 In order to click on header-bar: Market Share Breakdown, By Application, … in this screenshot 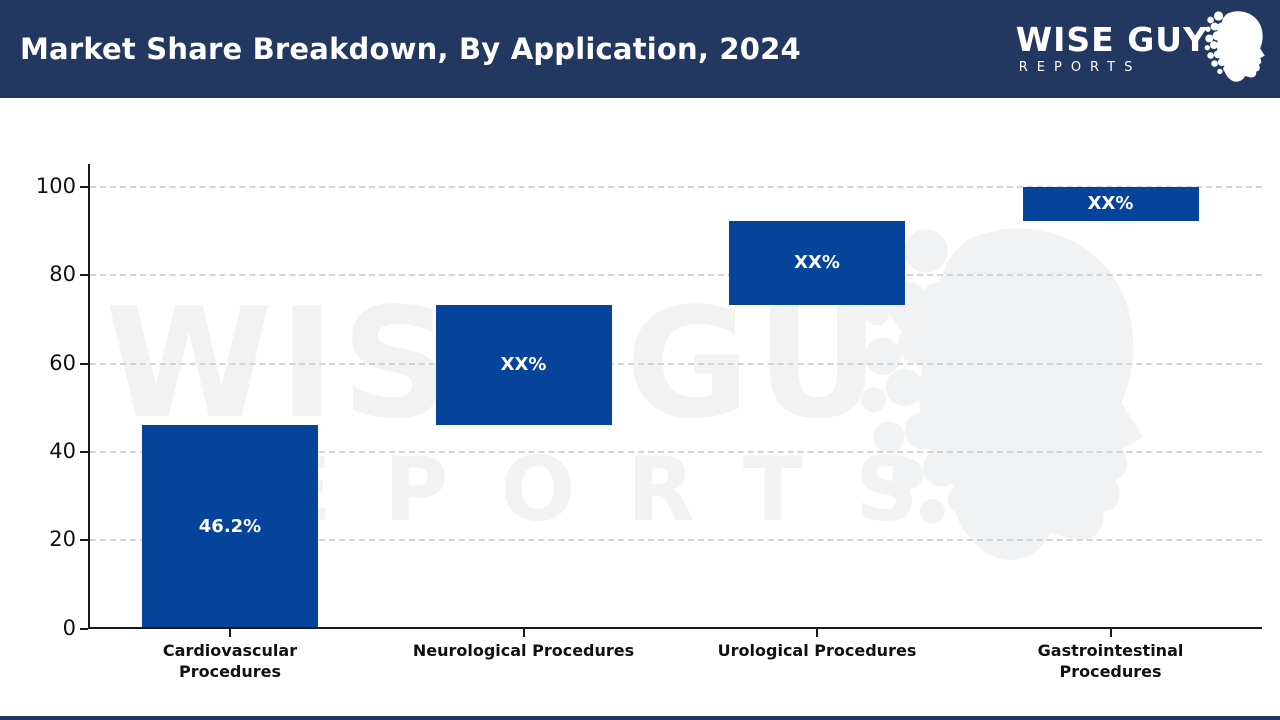, I will do `click(640, 49)`.